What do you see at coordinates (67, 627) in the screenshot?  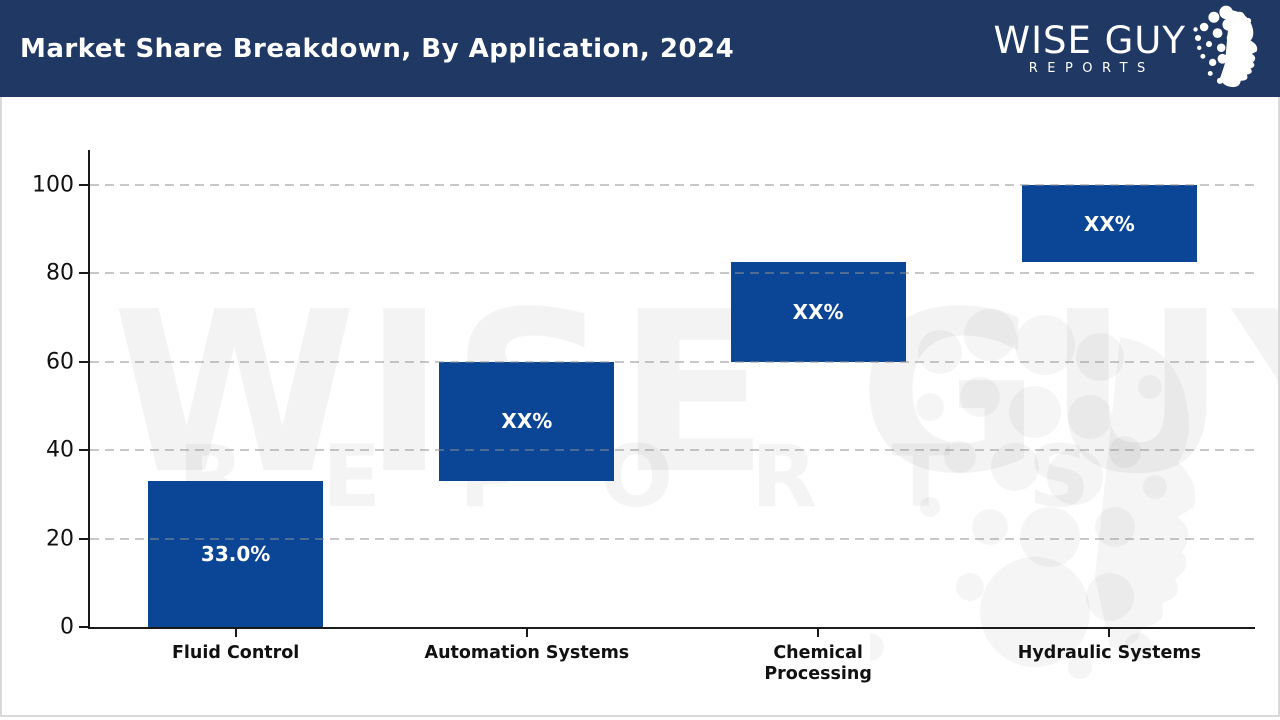 I see `y-tick-label-0: 0` at bounding box center [67, 627].